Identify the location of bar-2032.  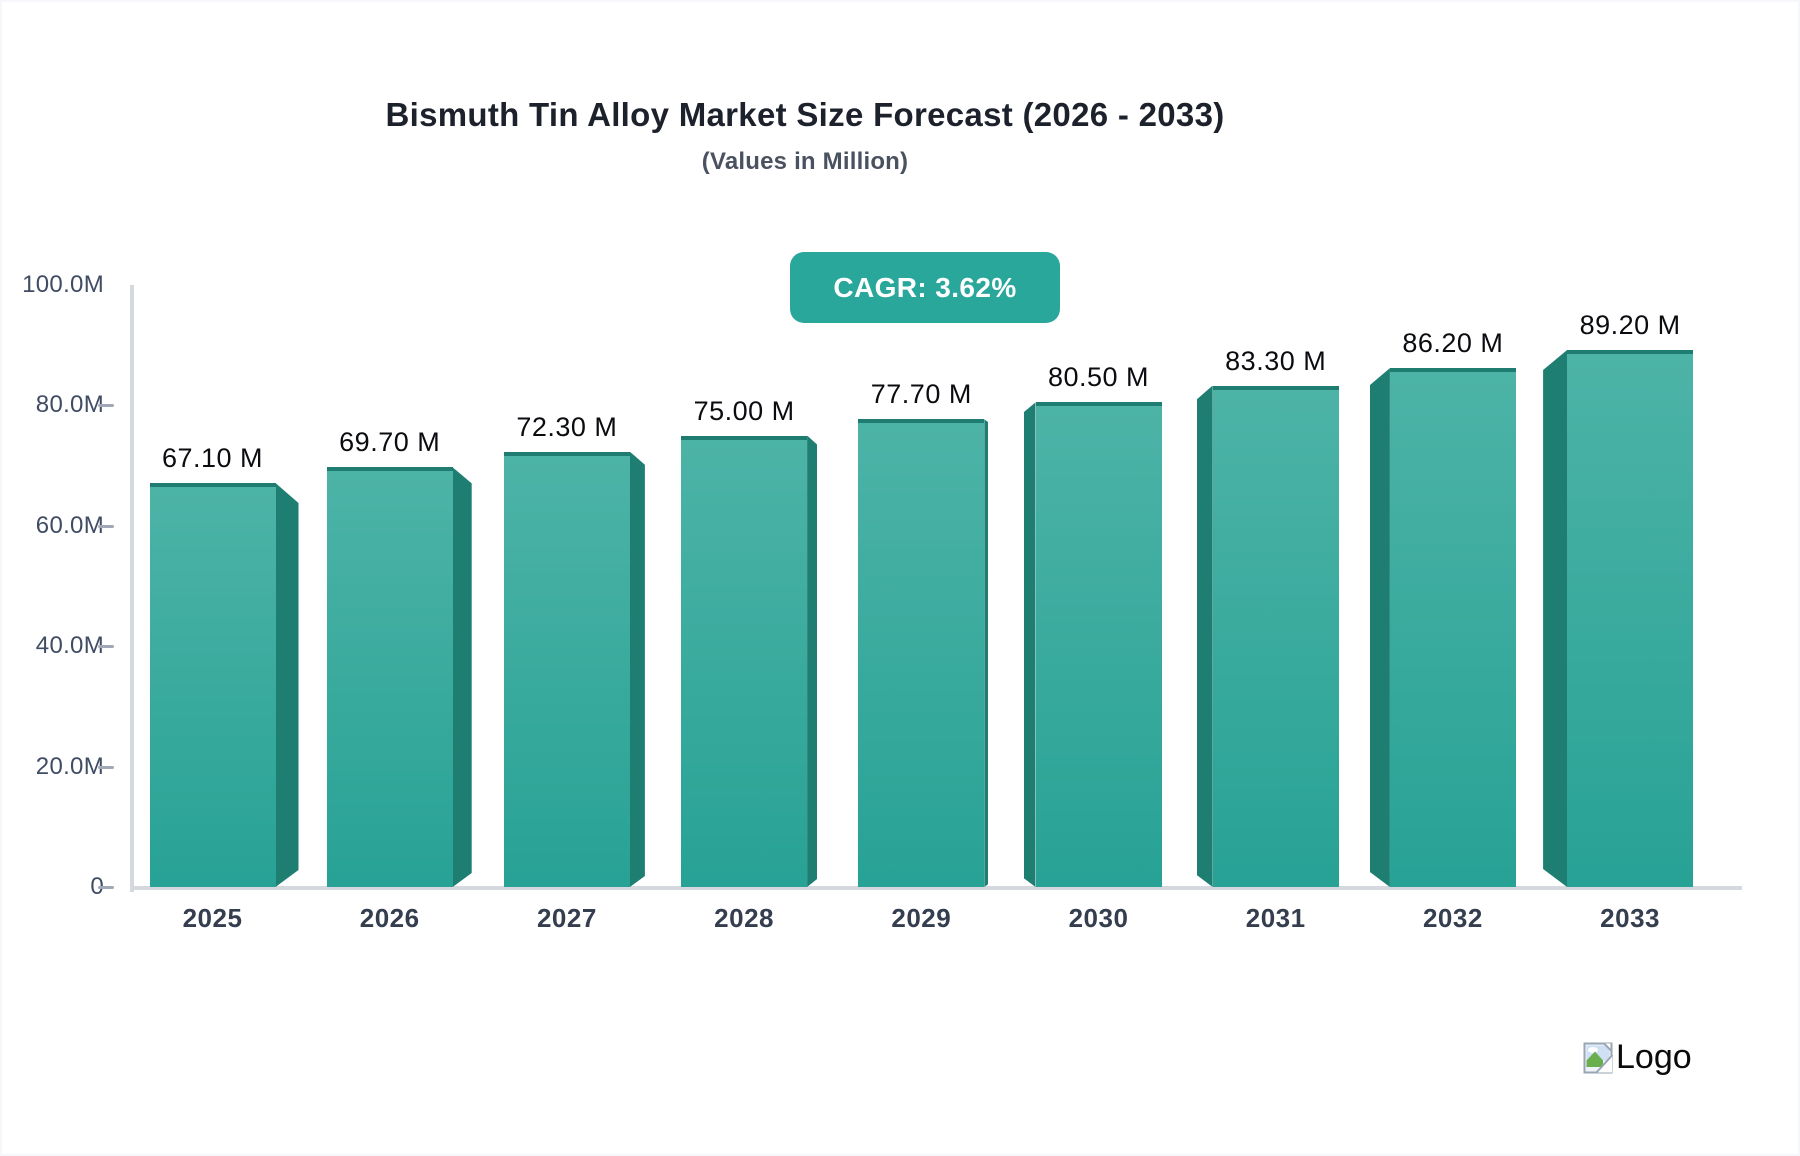
(1452, 627).